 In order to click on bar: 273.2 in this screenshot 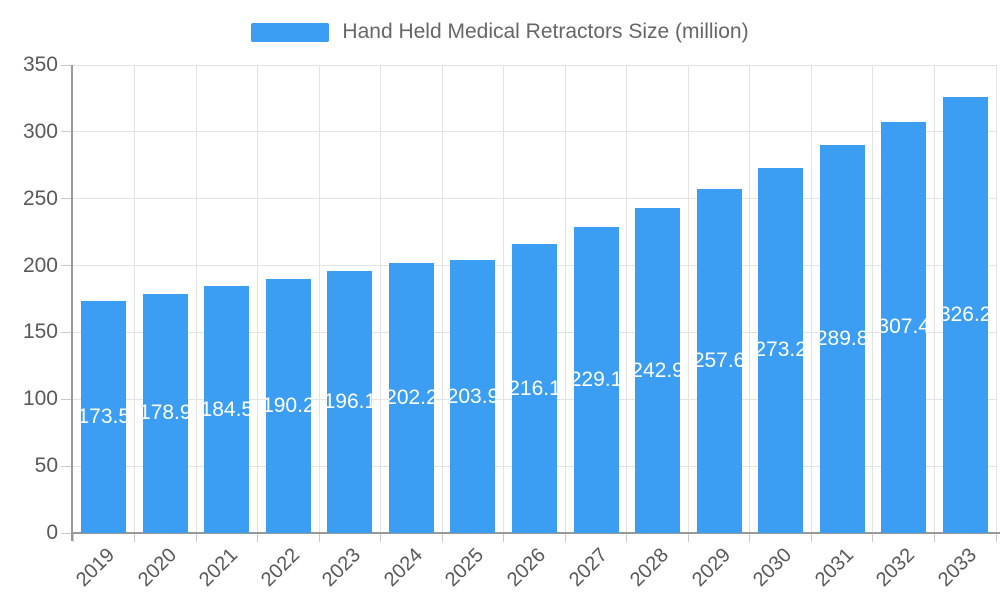, I will do `click(781, 350)`.